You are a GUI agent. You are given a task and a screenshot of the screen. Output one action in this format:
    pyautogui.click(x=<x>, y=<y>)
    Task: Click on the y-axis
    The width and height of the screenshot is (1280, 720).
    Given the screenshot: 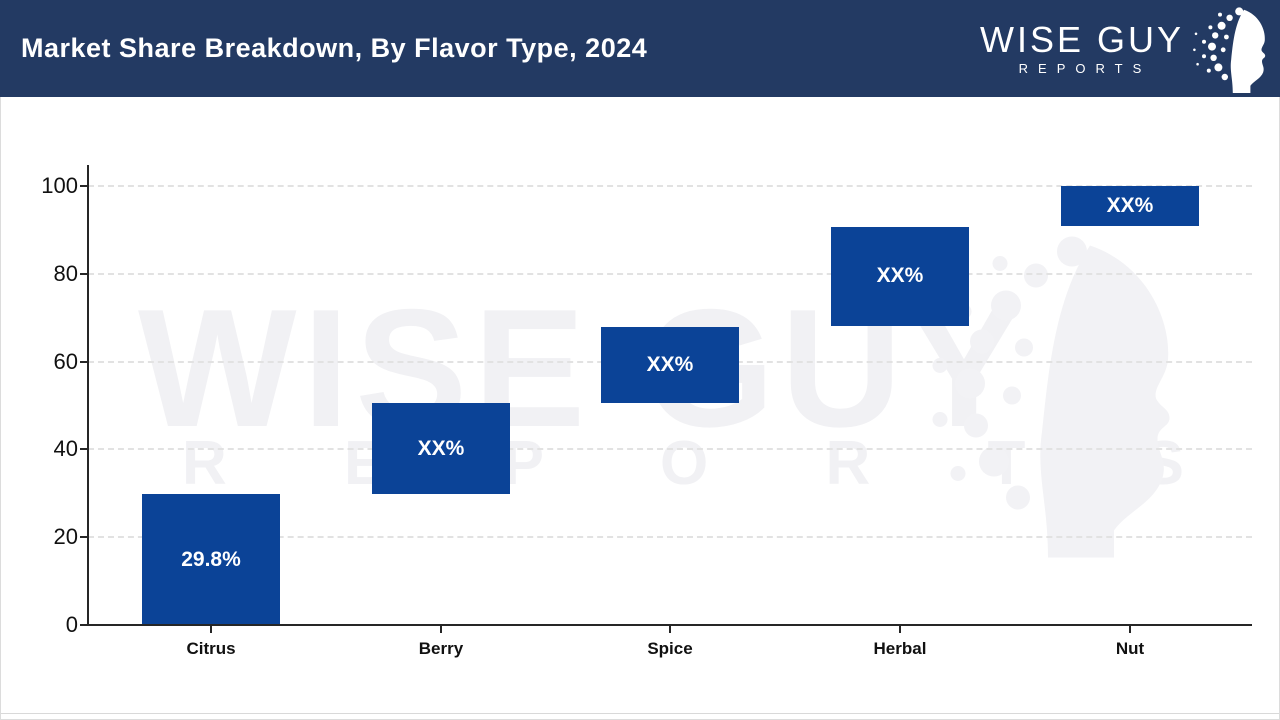 What is the action you would take?
    pyautogui.click(x=88, y=395)
    